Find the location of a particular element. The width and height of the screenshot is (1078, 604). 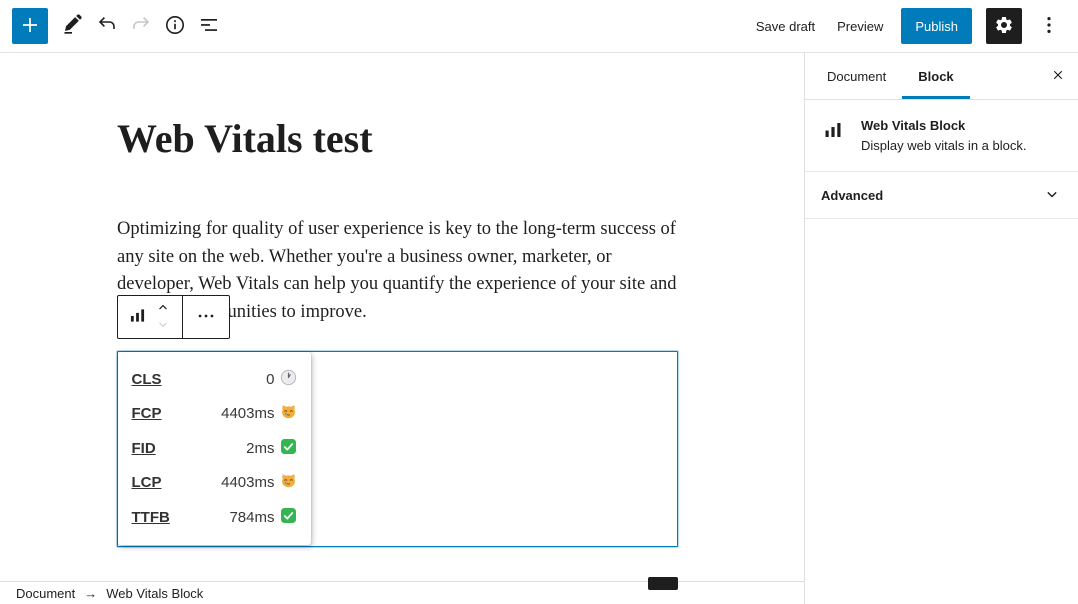

details-button is located at coordinates (175, 26).